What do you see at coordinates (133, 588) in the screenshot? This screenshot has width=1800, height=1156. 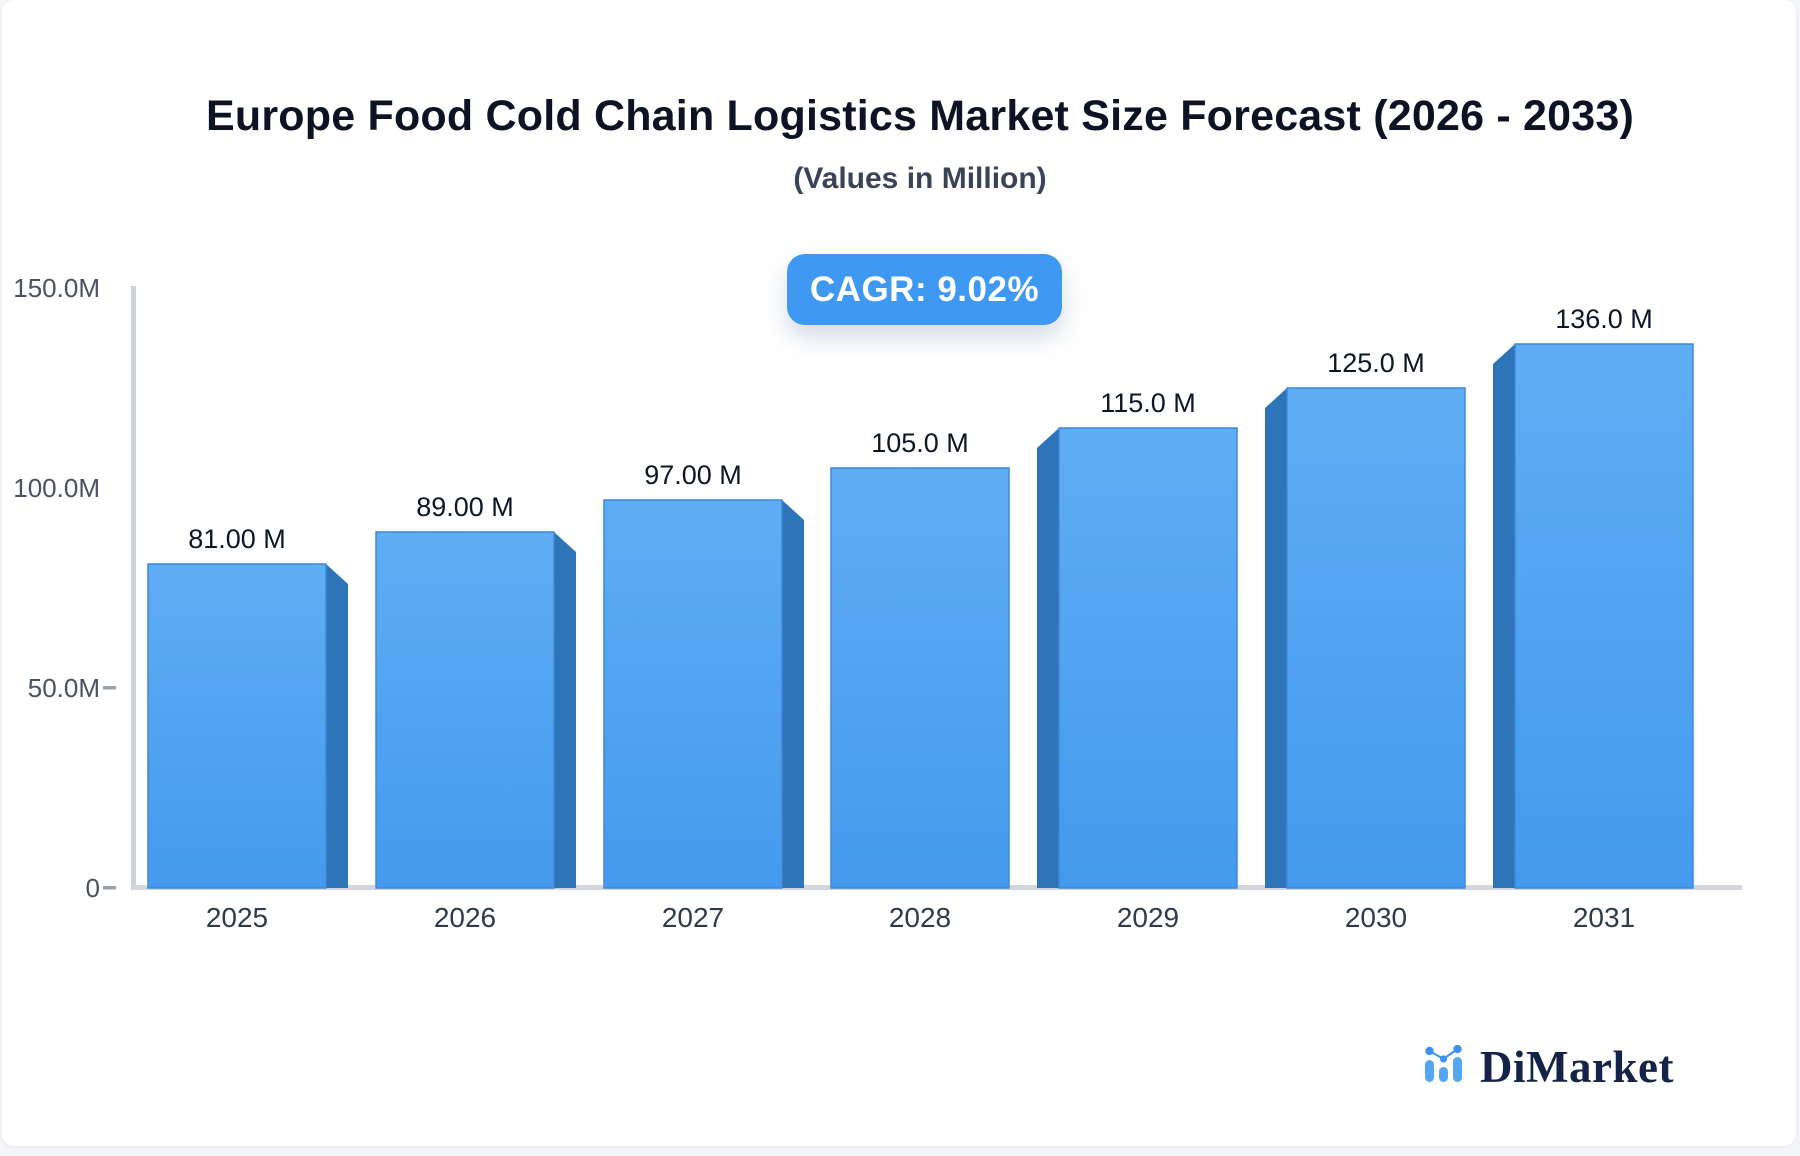 I see `y-axis-line` at bounding box center [133, 588].